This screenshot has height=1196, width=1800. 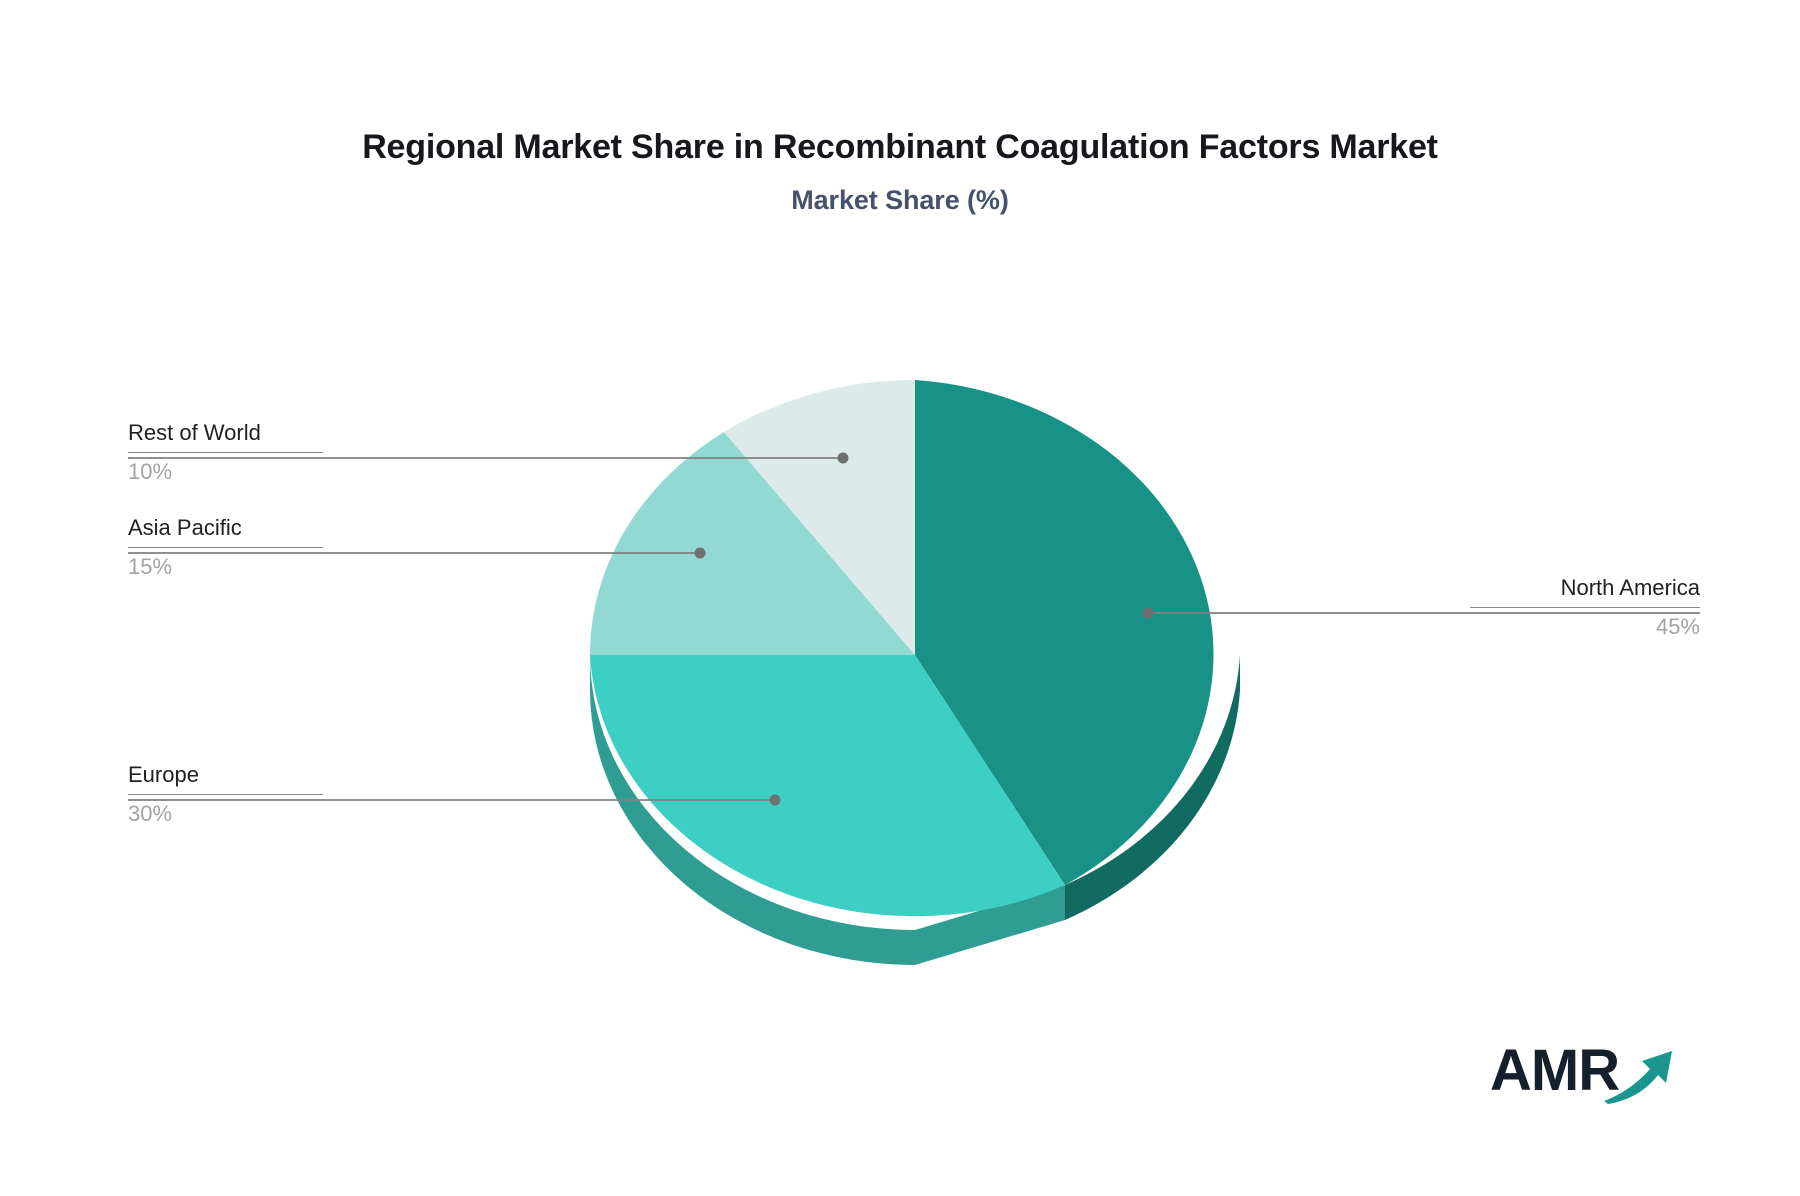 I want to click on pie-slice-asia-pacific, so click(x=752, y=543).